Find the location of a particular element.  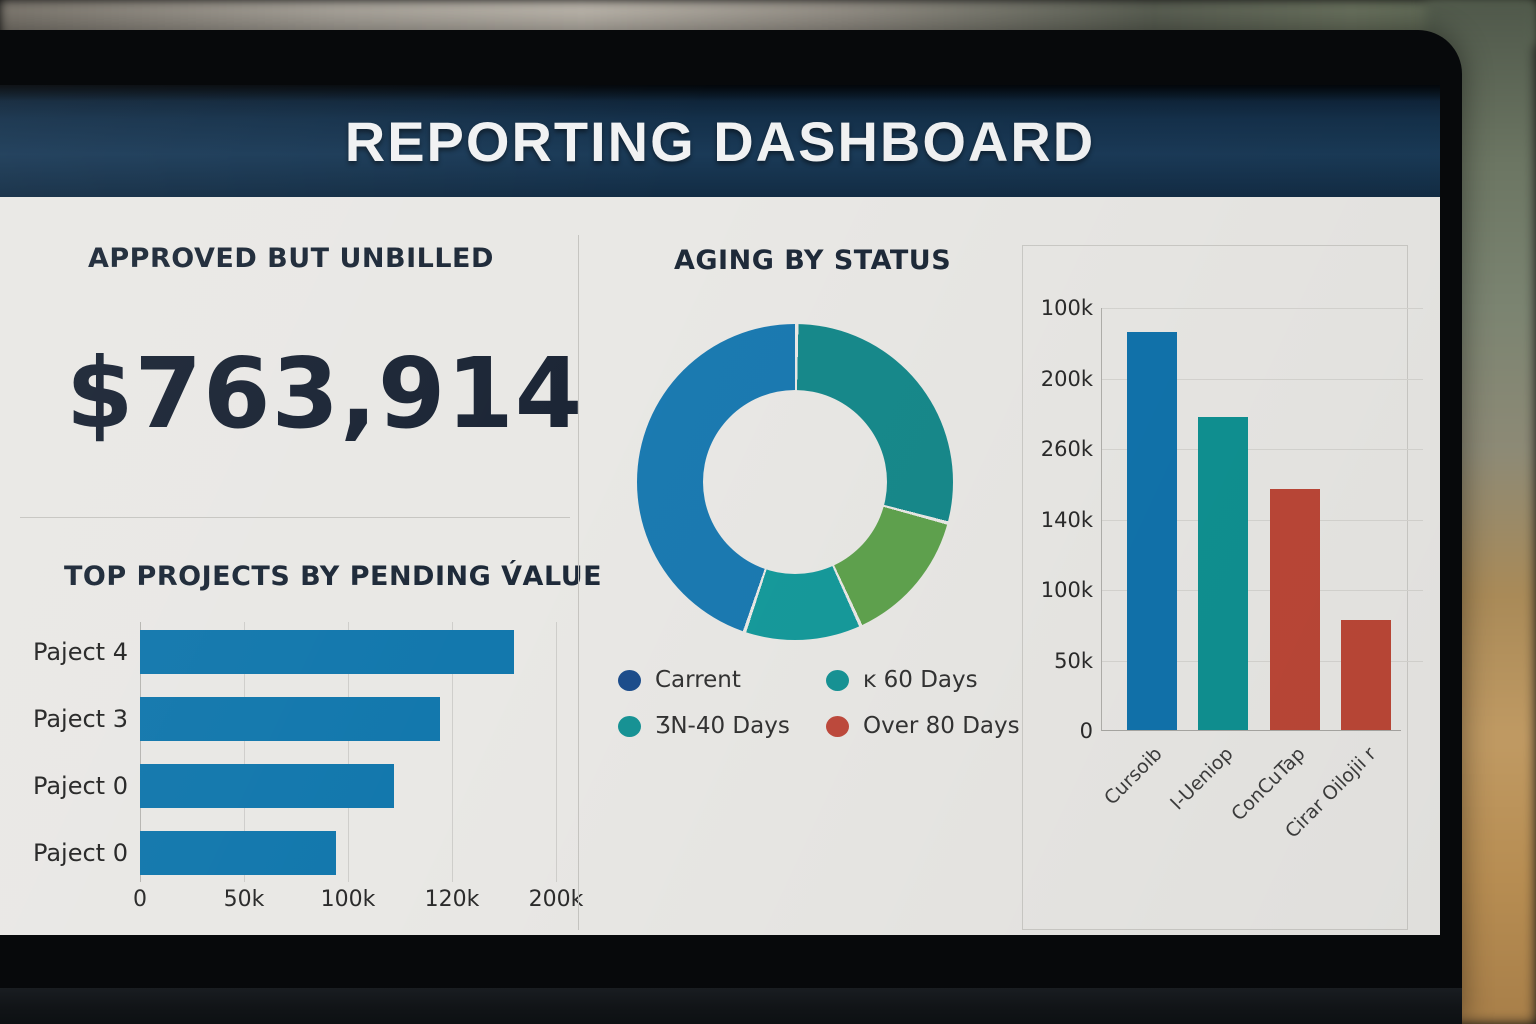

page-title: REPORTING DASHBOARD is located at coordinates (720, 141).